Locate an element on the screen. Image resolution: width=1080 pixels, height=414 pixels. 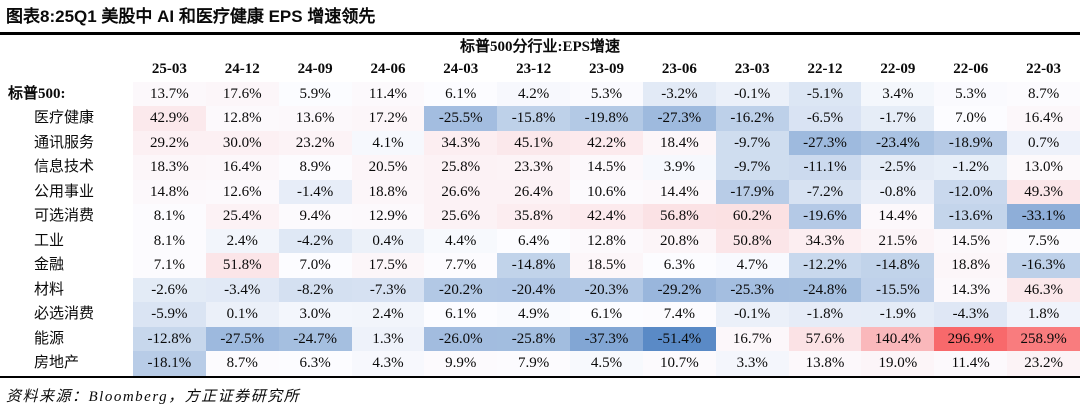
eps-cell: 26.6% is located at coordinates (461, 191).